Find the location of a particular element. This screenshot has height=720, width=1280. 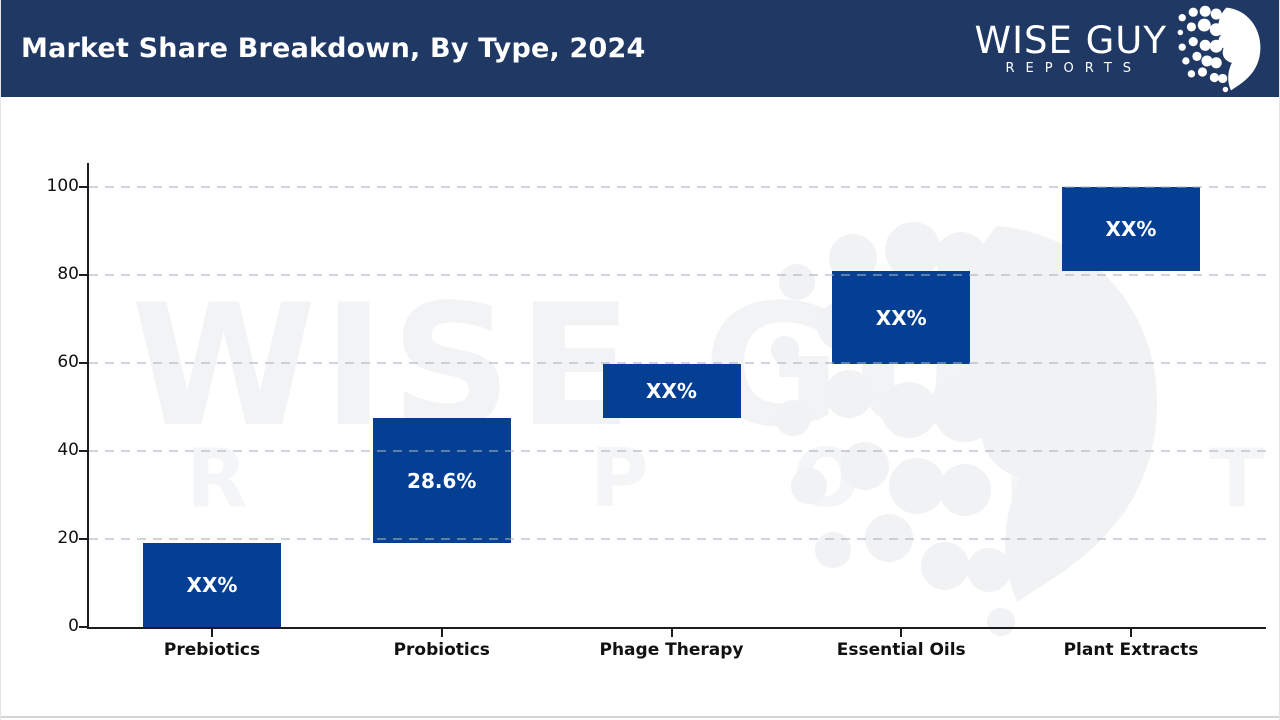

bar-value-label: 28.6% is located at coordinates (442, 480).